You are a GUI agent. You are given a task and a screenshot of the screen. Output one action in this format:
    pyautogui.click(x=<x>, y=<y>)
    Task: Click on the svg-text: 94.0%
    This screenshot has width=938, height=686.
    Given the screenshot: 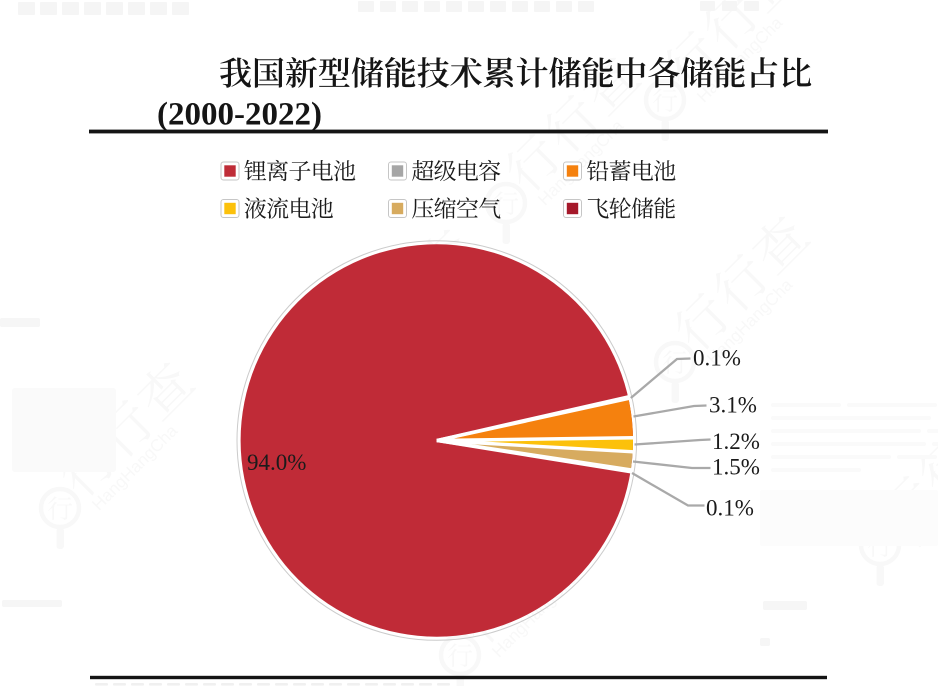 What is the action you would take?
    pyautogui.click(x=276, y=462)
    